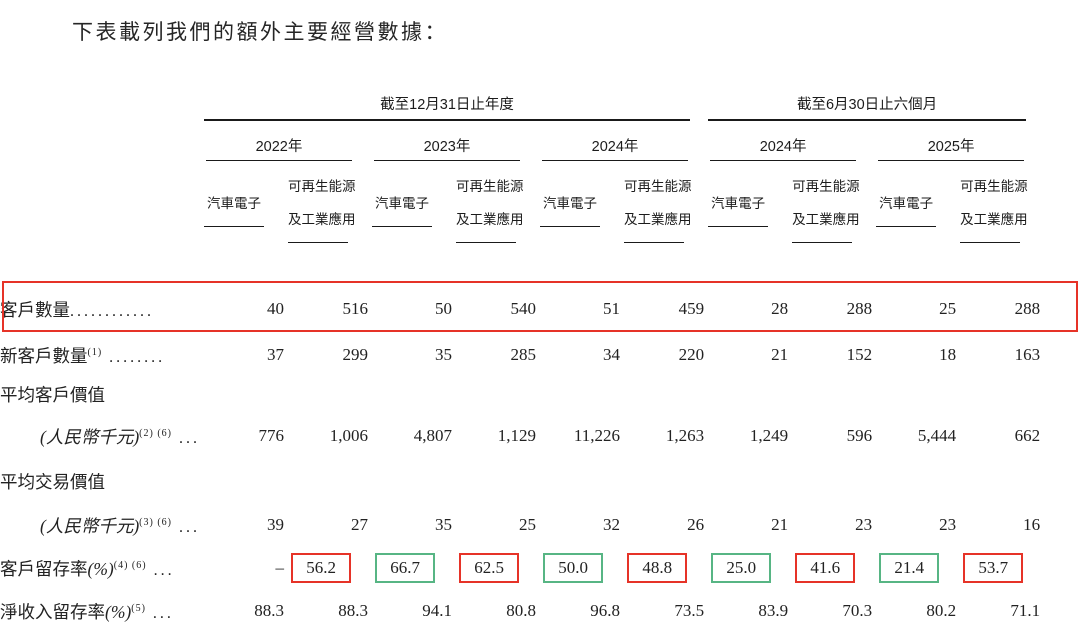 Image resolution: width=1080 pixels, height=635 pixels. I want to click on data-cell: 1,249, so click(769, 435).